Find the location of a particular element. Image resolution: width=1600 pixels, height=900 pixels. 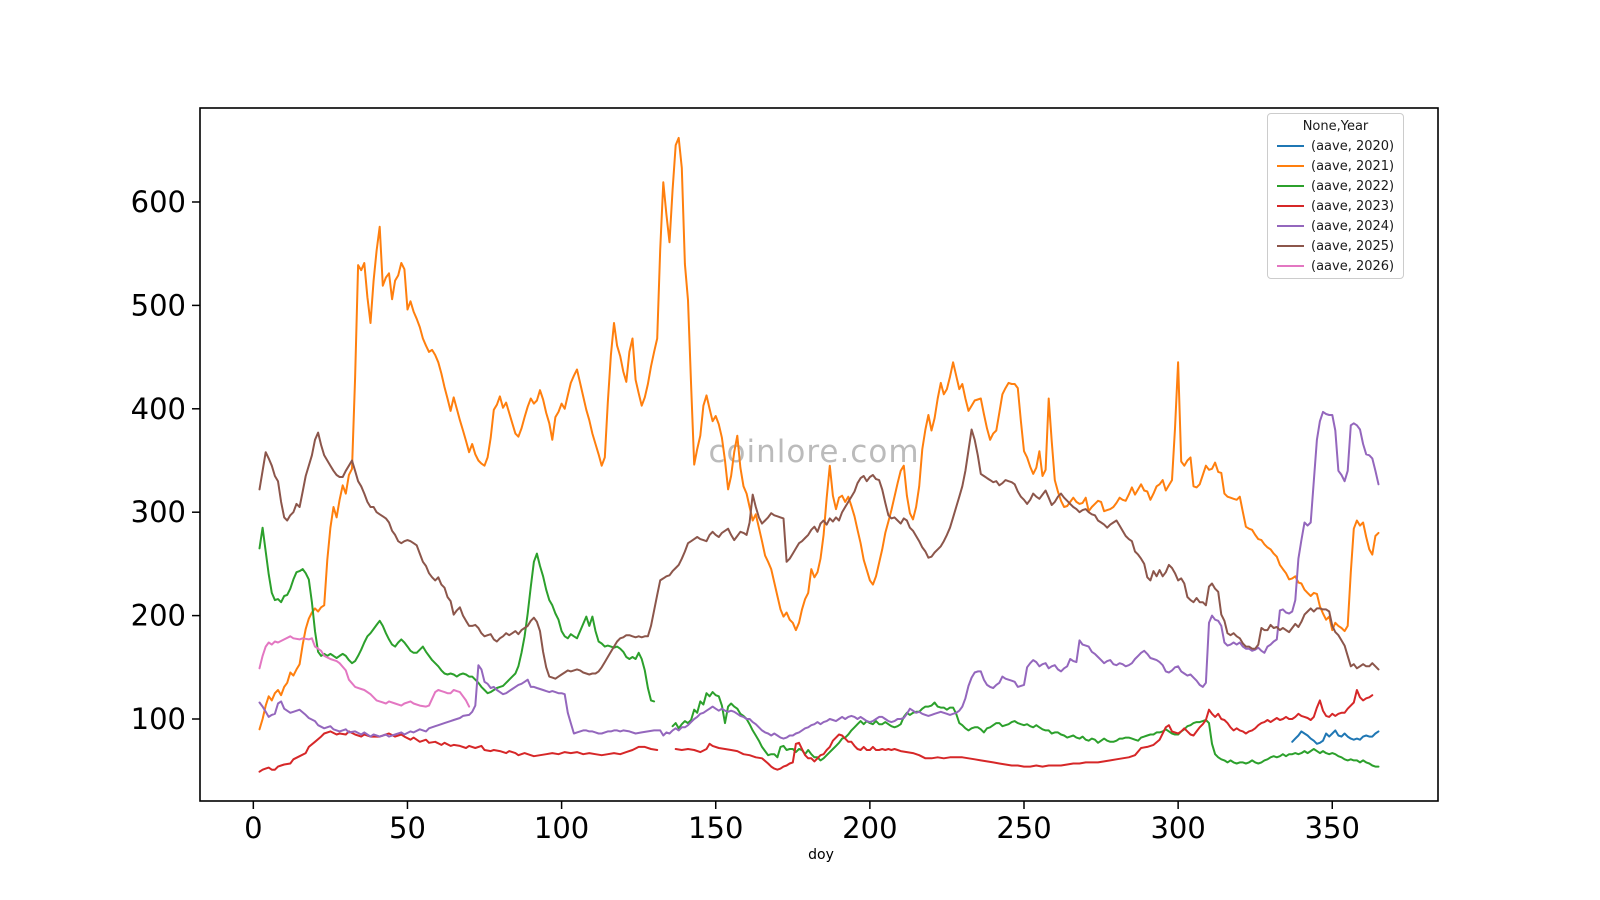

legend-item-label: (aave, 2022) is located at coordinates (1353, 186).